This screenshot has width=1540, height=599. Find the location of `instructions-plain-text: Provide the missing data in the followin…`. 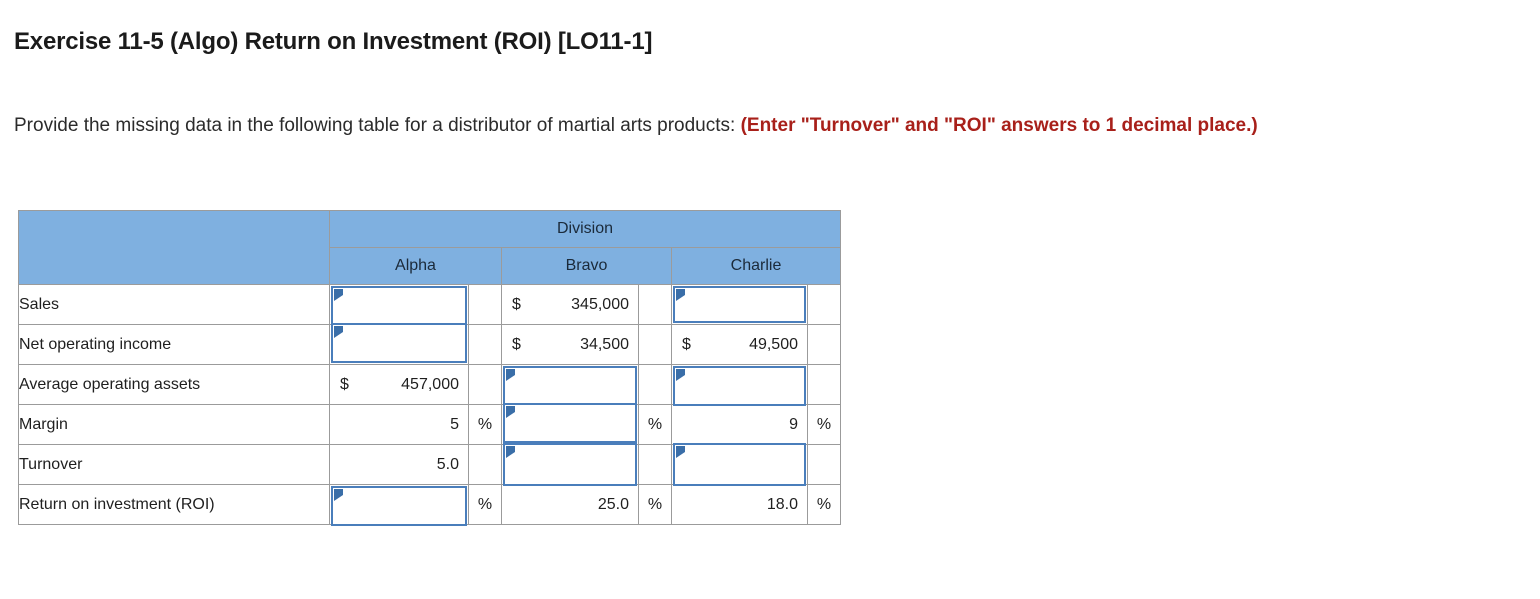

instructions-plain-text: Provide the missing data in the followin… is located at coordinates (377, 125).